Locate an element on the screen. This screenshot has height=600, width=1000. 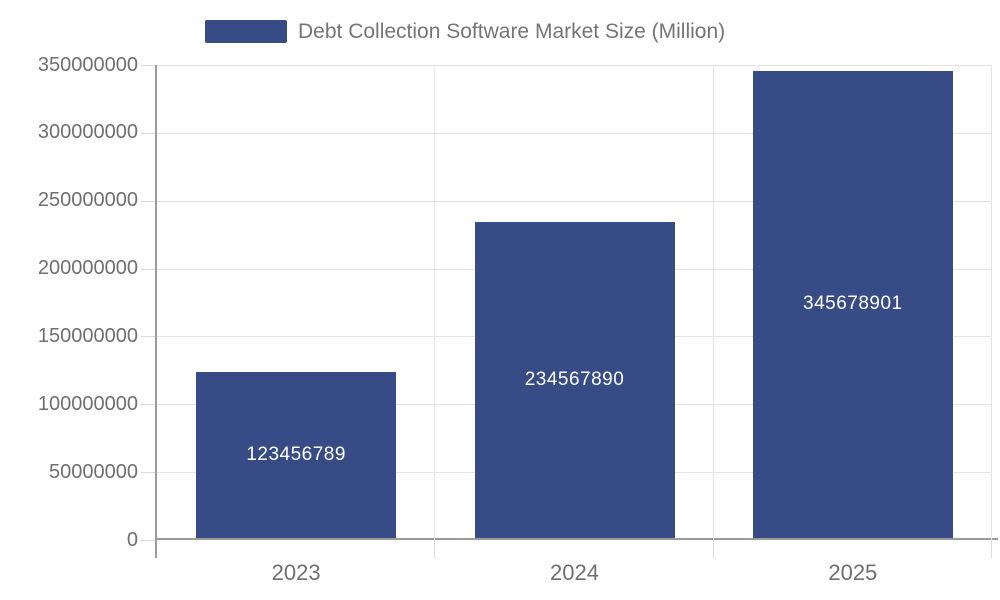
y-axis-tick-label: 200000000 is located at coordinates (87, 268).